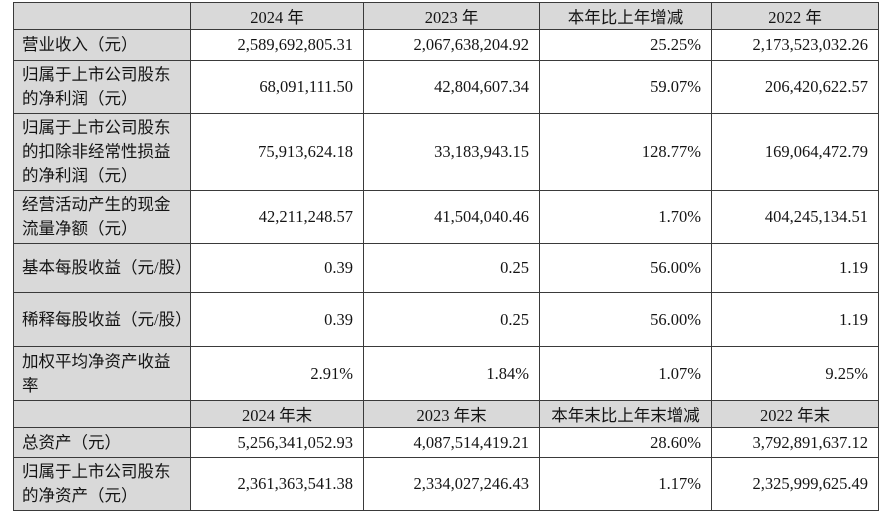  I want to click on table-row-basic-eps: 基本每股收益（元/股） 0.39 0.25 56.00% 1.19, so click(446, 268).